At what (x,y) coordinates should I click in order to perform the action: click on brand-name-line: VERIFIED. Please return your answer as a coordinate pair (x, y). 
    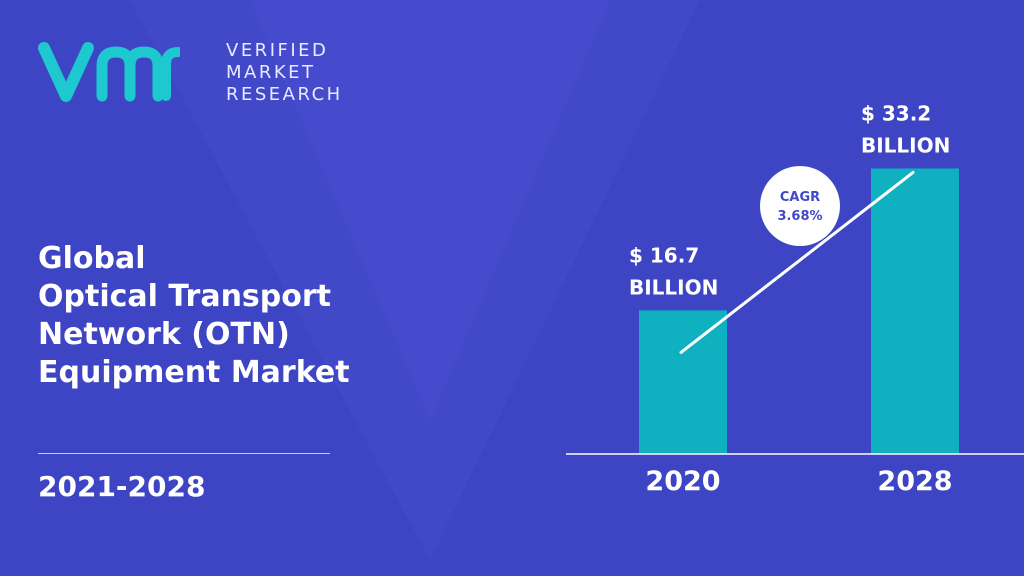
    Looking at the image, I should click on (277, 50).